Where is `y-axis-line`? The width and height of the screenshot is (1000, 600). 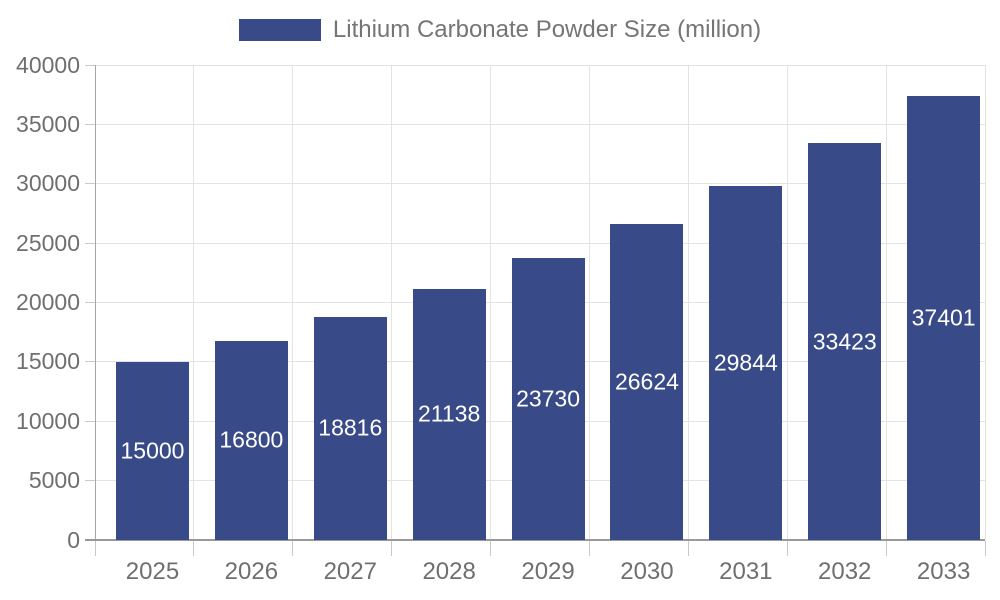
y-axis-line is located at coordinates (95, 302).